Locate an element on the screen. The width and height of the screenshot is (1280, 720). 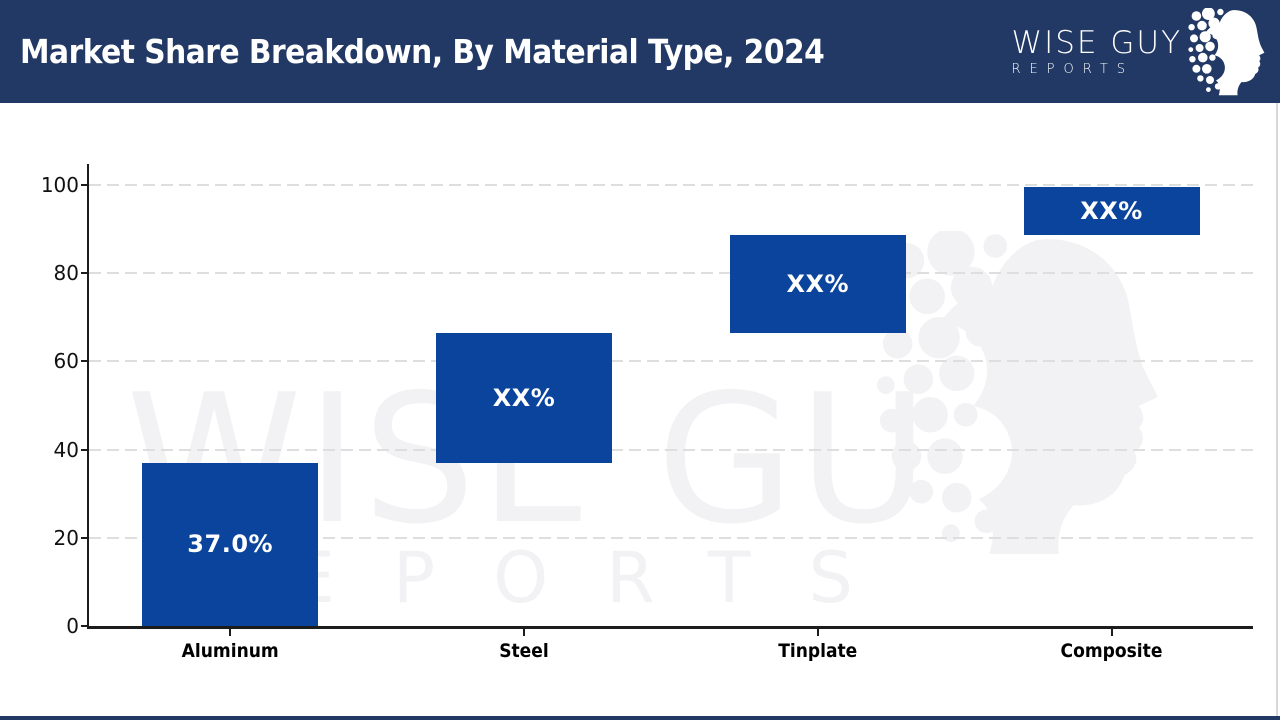
brand-logo-text: WISE GUY REPORTS is located at coordinates (1096, 52).